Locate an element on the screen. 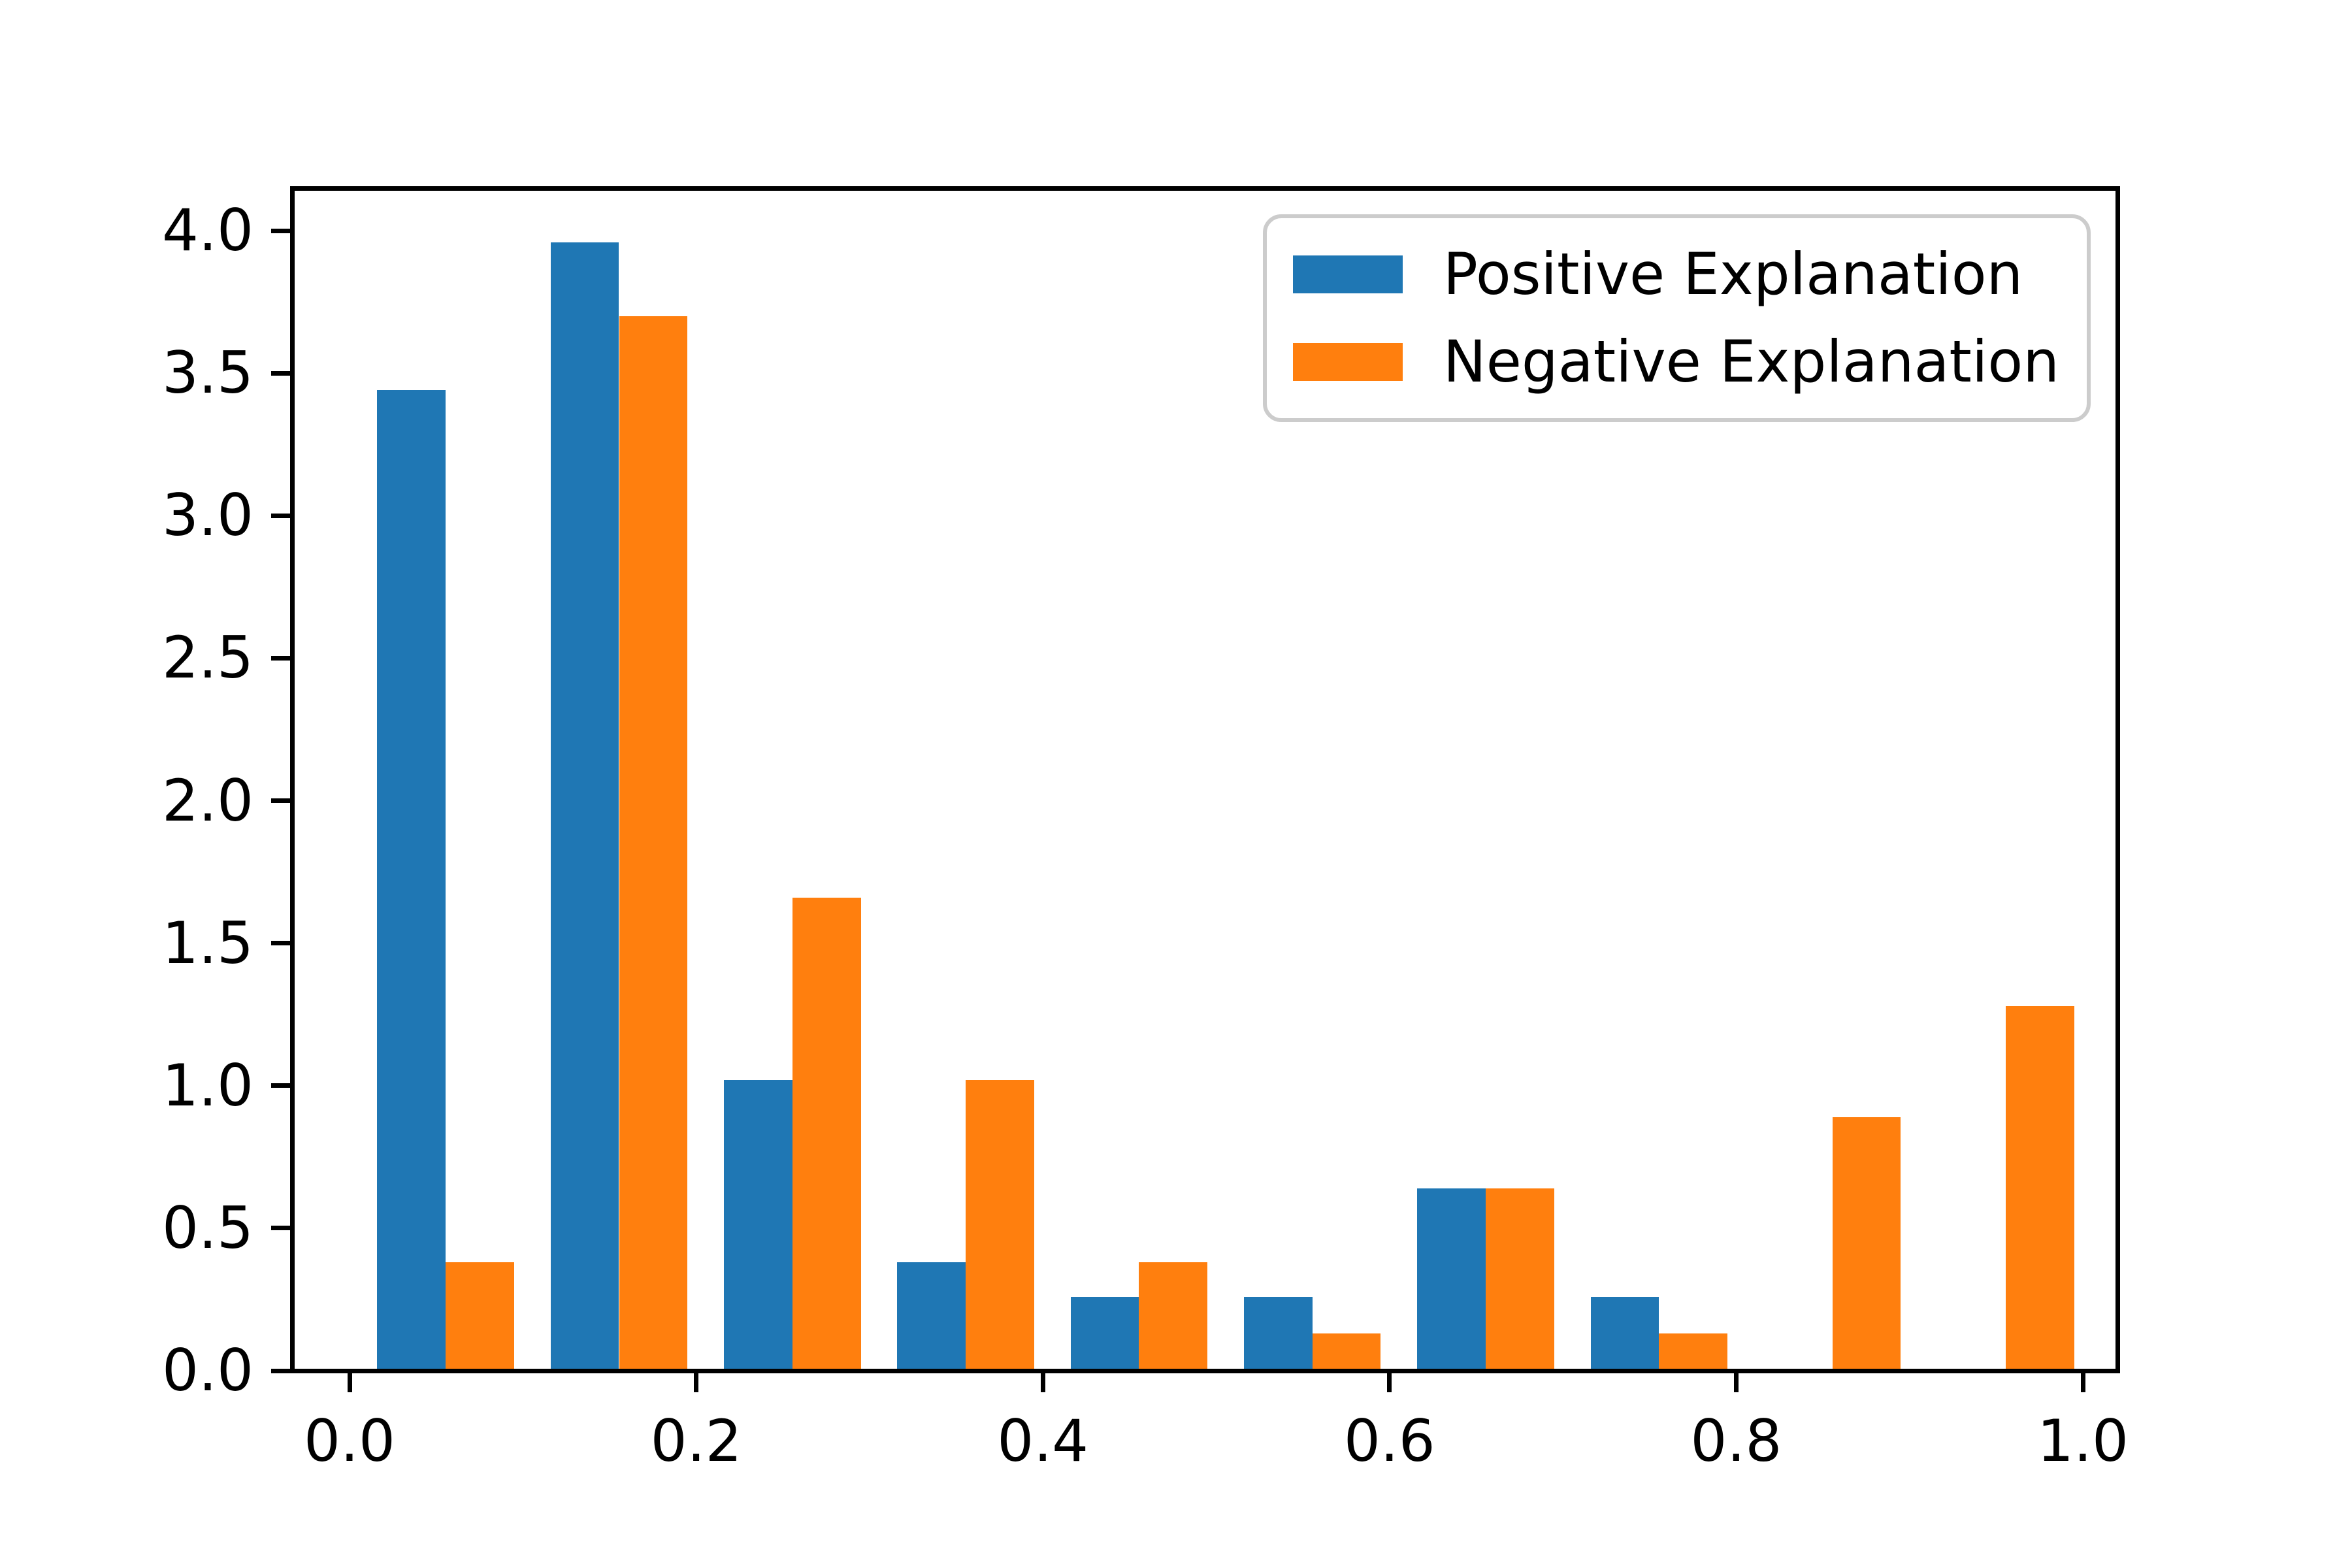 The image size is (2352, 1568). spine-left is located at coordinates (292, 779).